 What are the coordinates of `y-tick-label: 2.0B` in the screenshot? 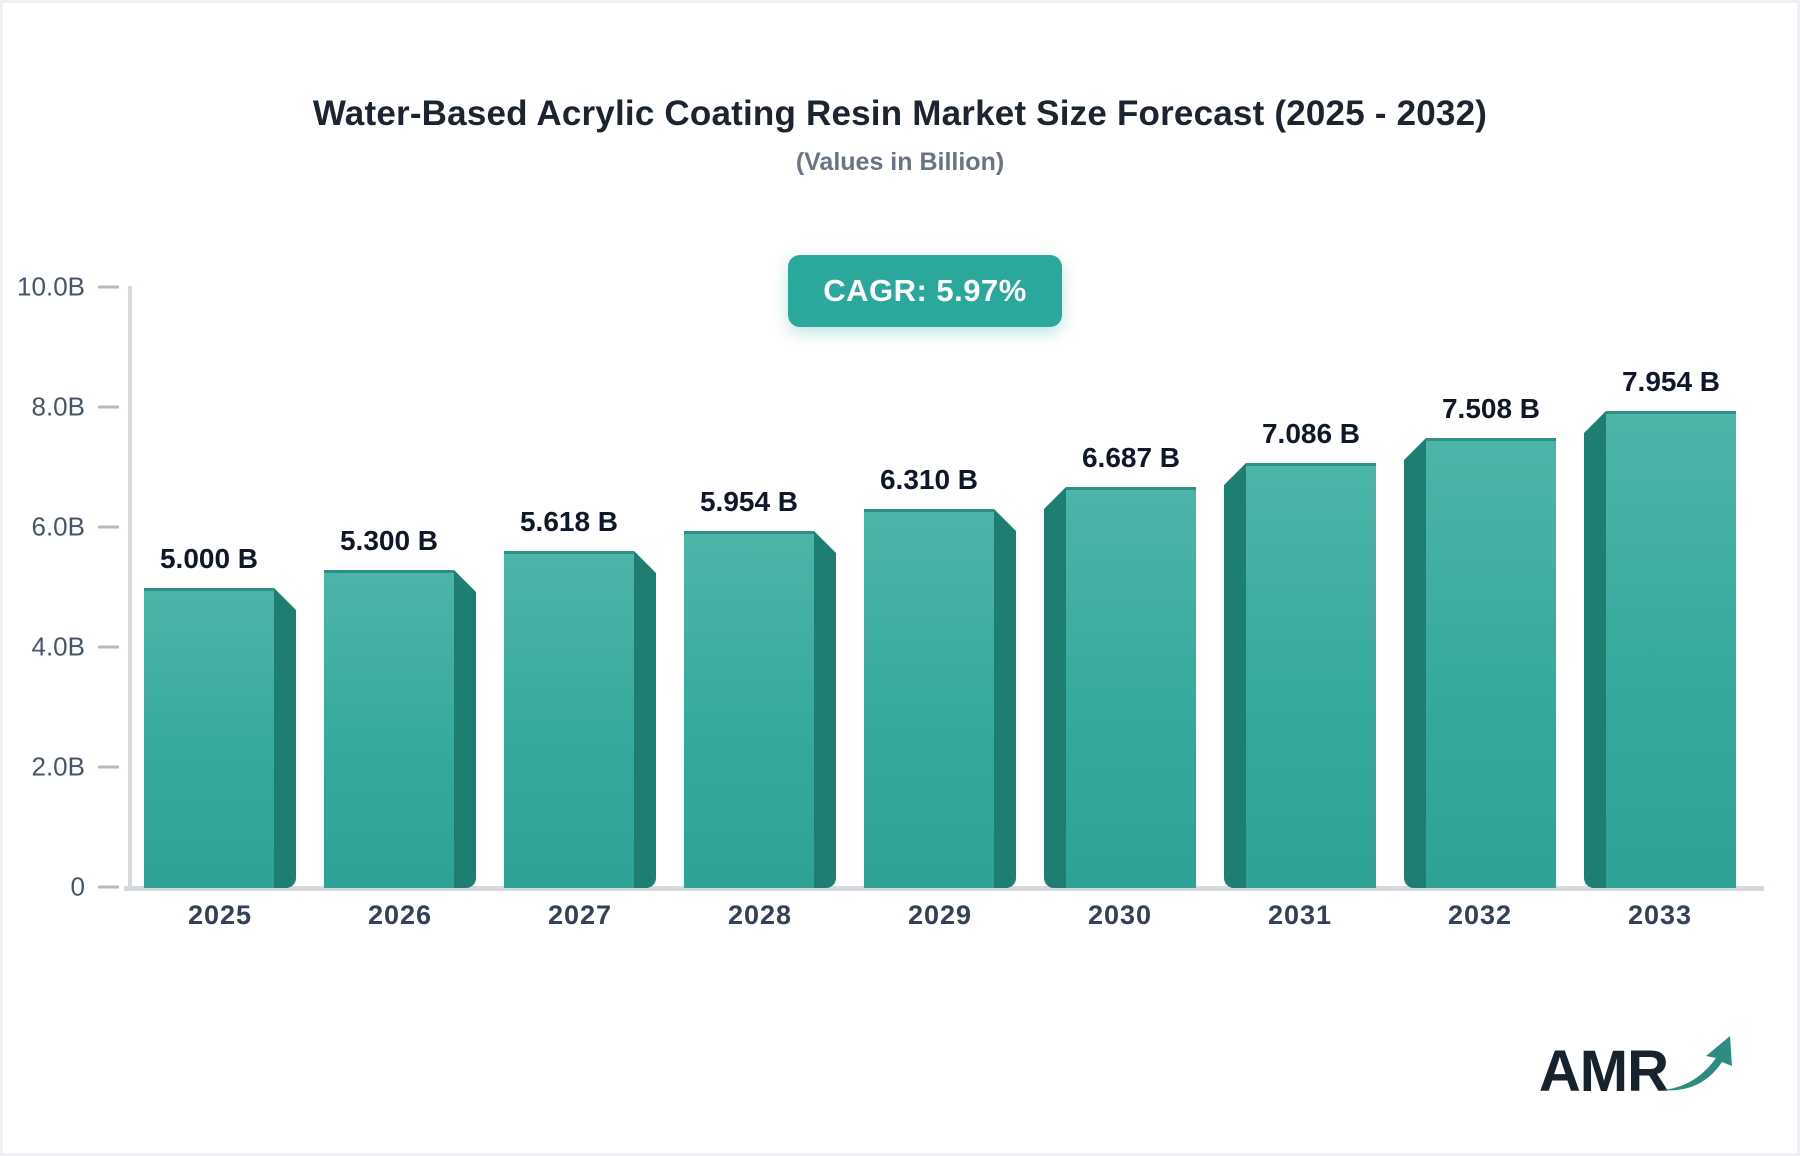 It's located at (58, 766).